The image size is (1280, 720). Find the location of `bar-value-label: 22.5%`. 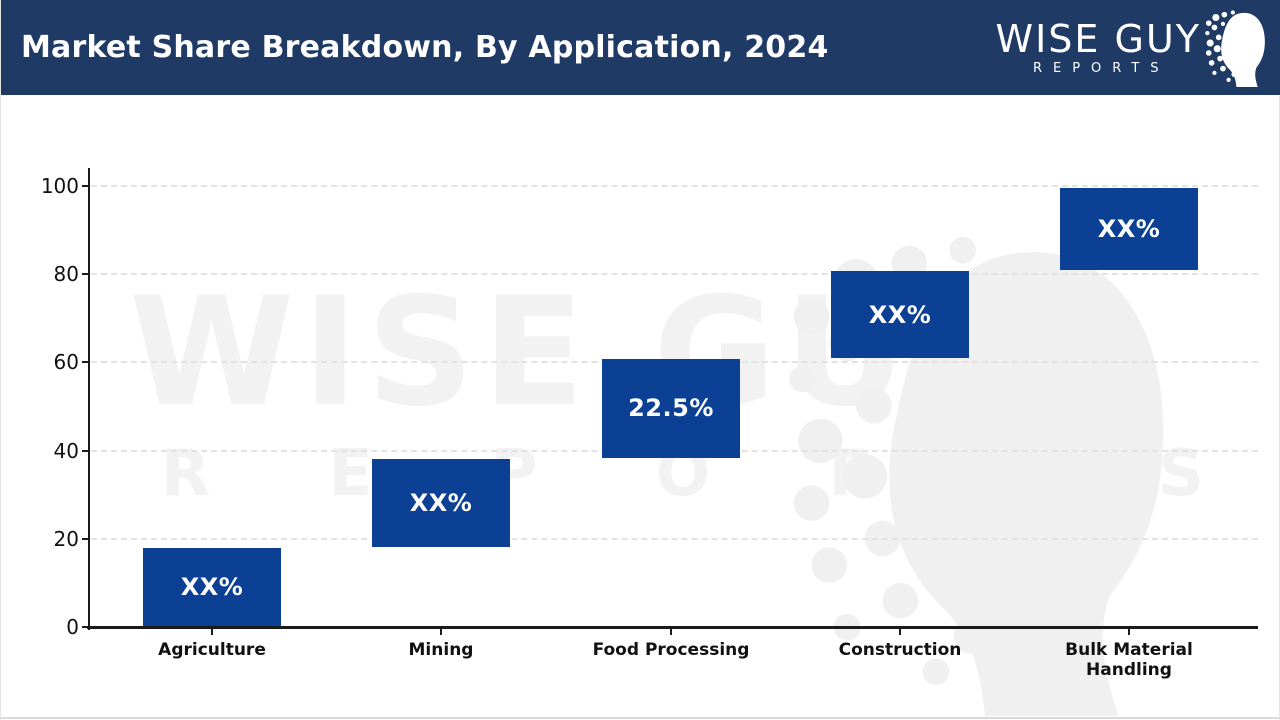

bar-value-label: 22.5% is located at coordinates (671, 408).